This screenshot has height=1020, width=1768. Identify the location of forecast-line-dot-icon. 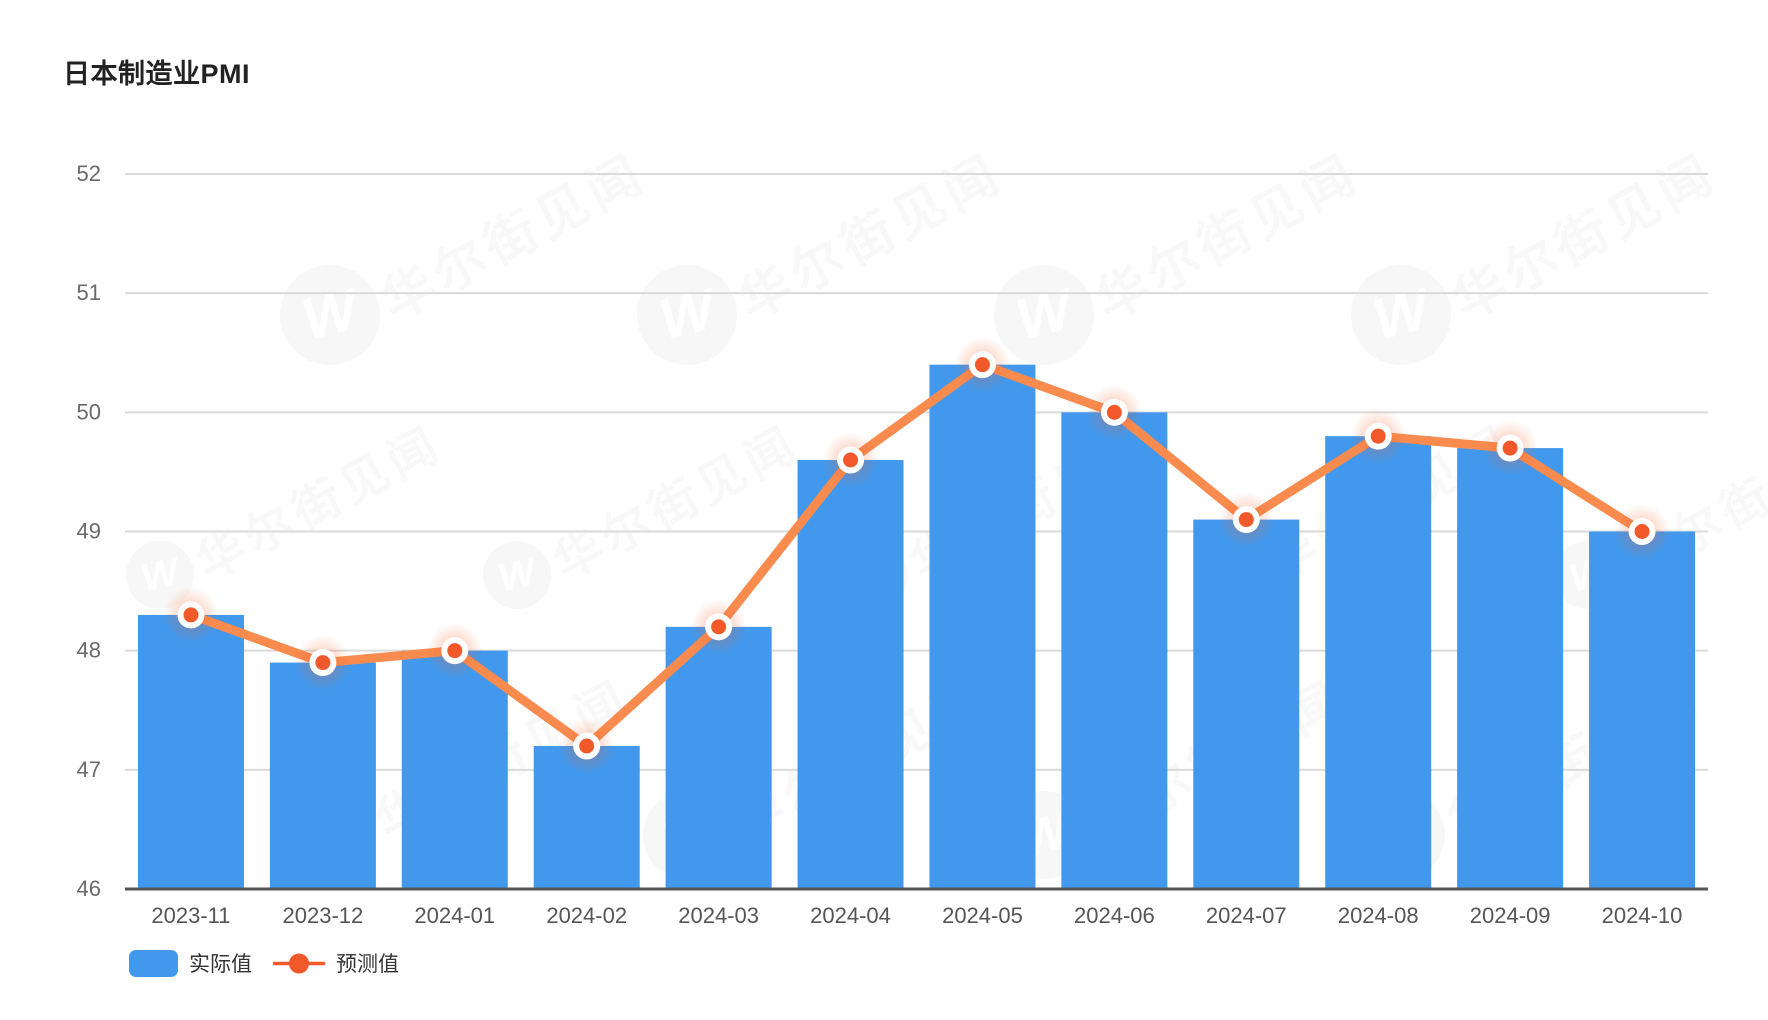
(299, 963).